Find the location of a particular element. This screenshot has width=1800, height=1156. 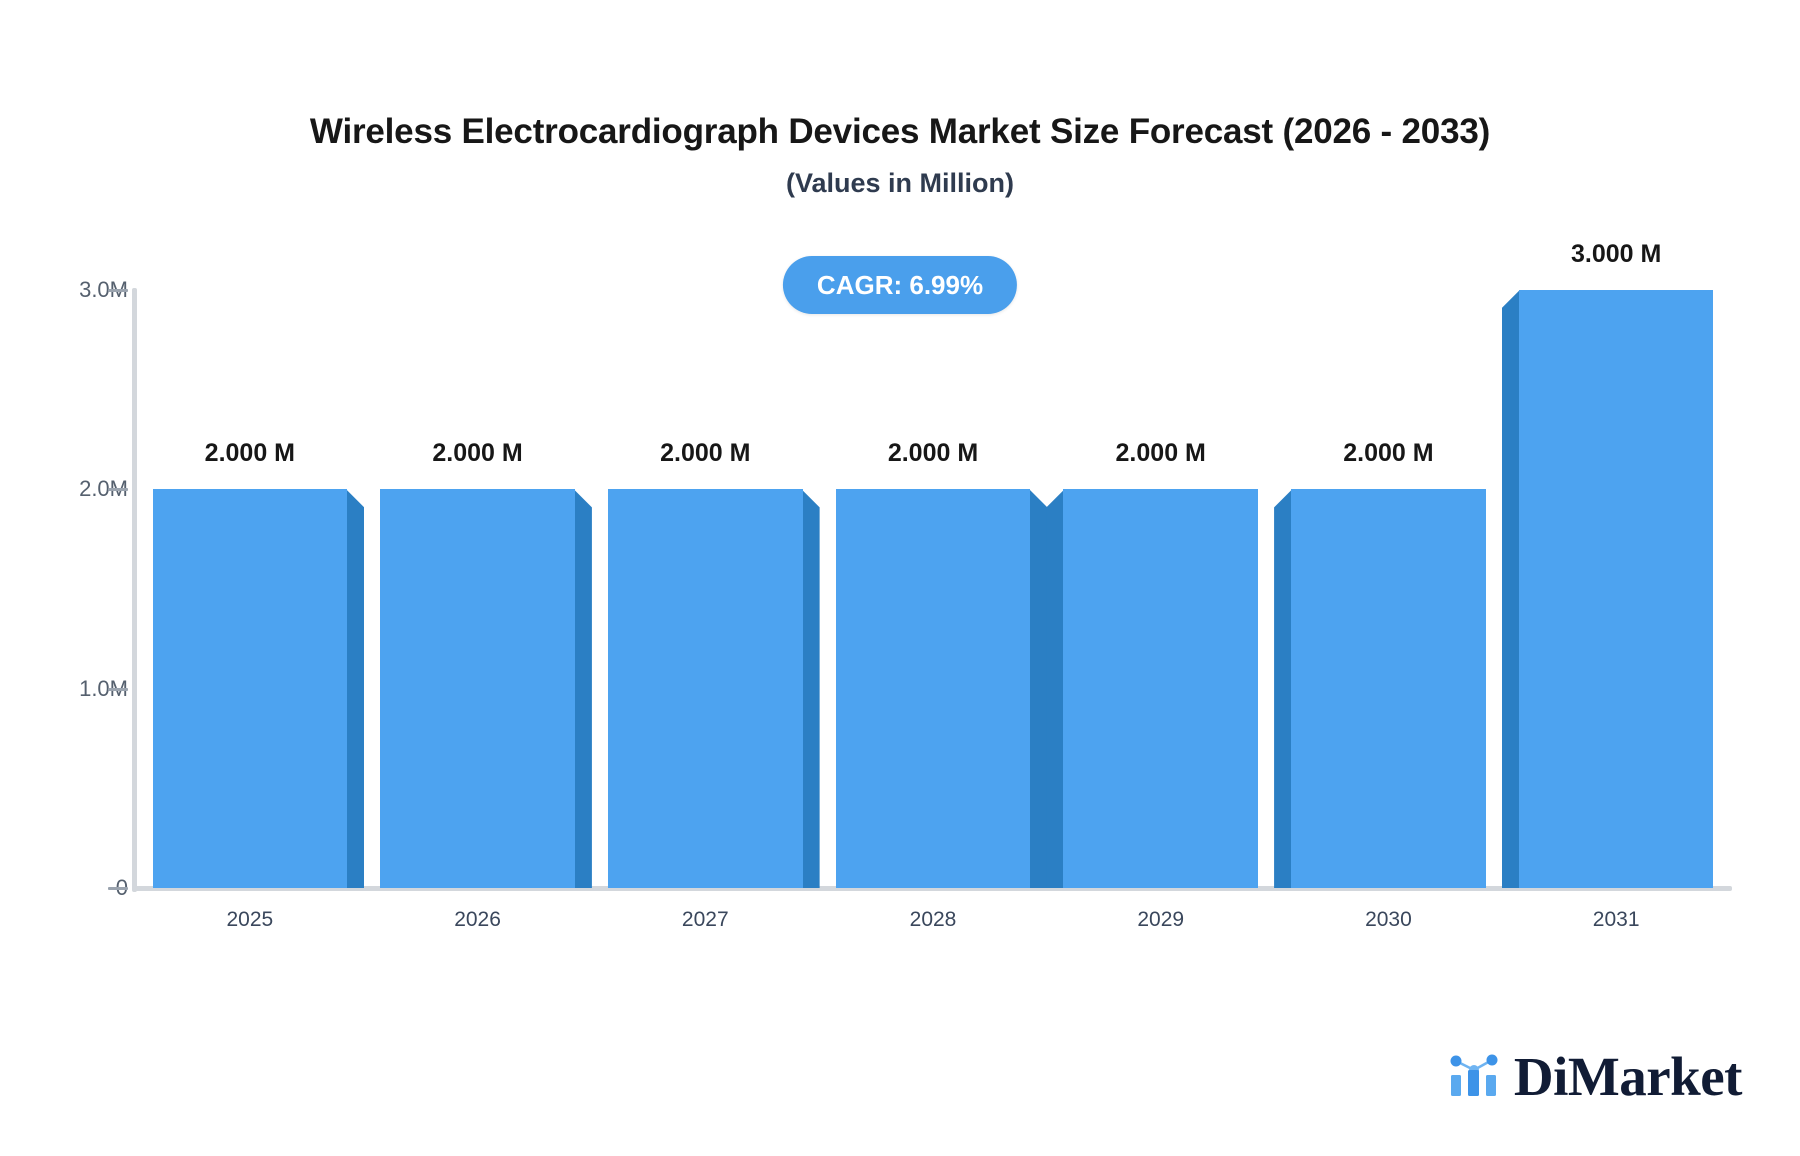

x-axis-tick-label: 2030 is located at coordinates (1388, 919).